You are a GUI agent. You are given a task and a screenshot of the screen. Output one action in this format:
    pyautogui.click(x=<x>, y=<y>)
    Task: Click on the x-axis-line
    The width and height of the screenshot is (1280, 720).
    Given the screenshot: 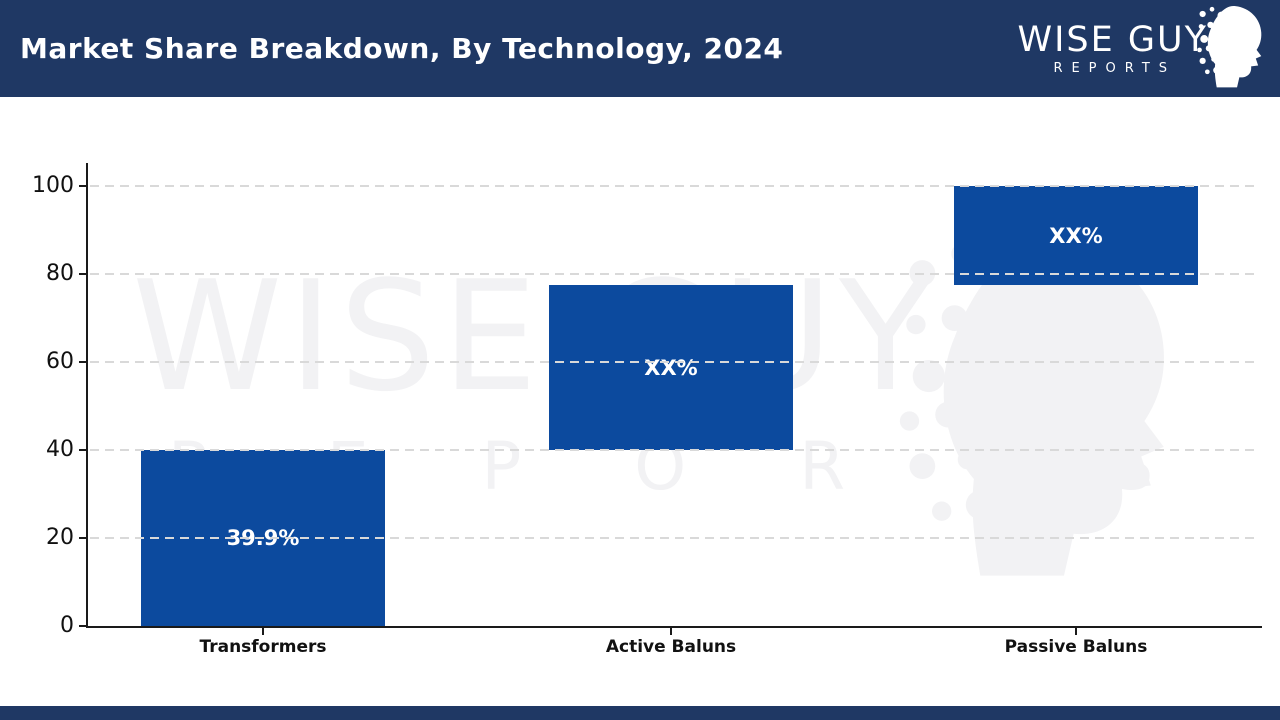 What is the action you would take?
    pyautogui.click(x=674, y=627)
    